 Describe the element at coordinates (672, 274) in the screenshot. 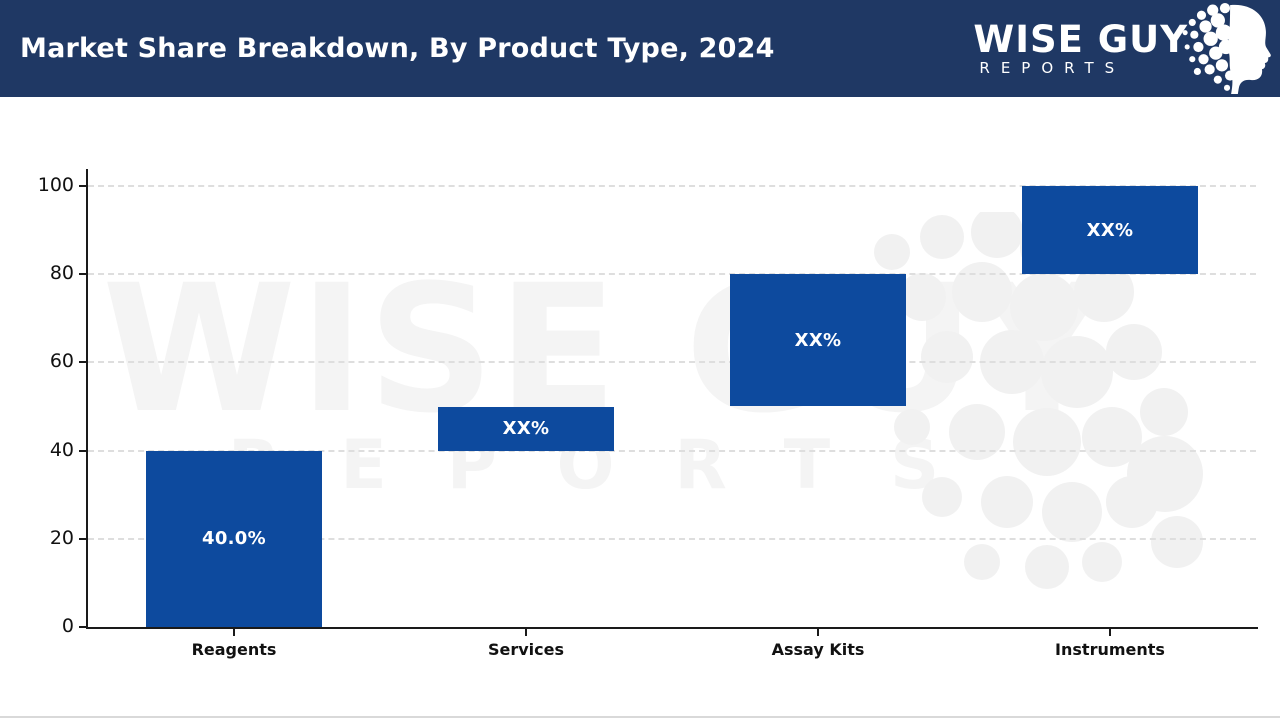

I see `gridline-y80` at that location.